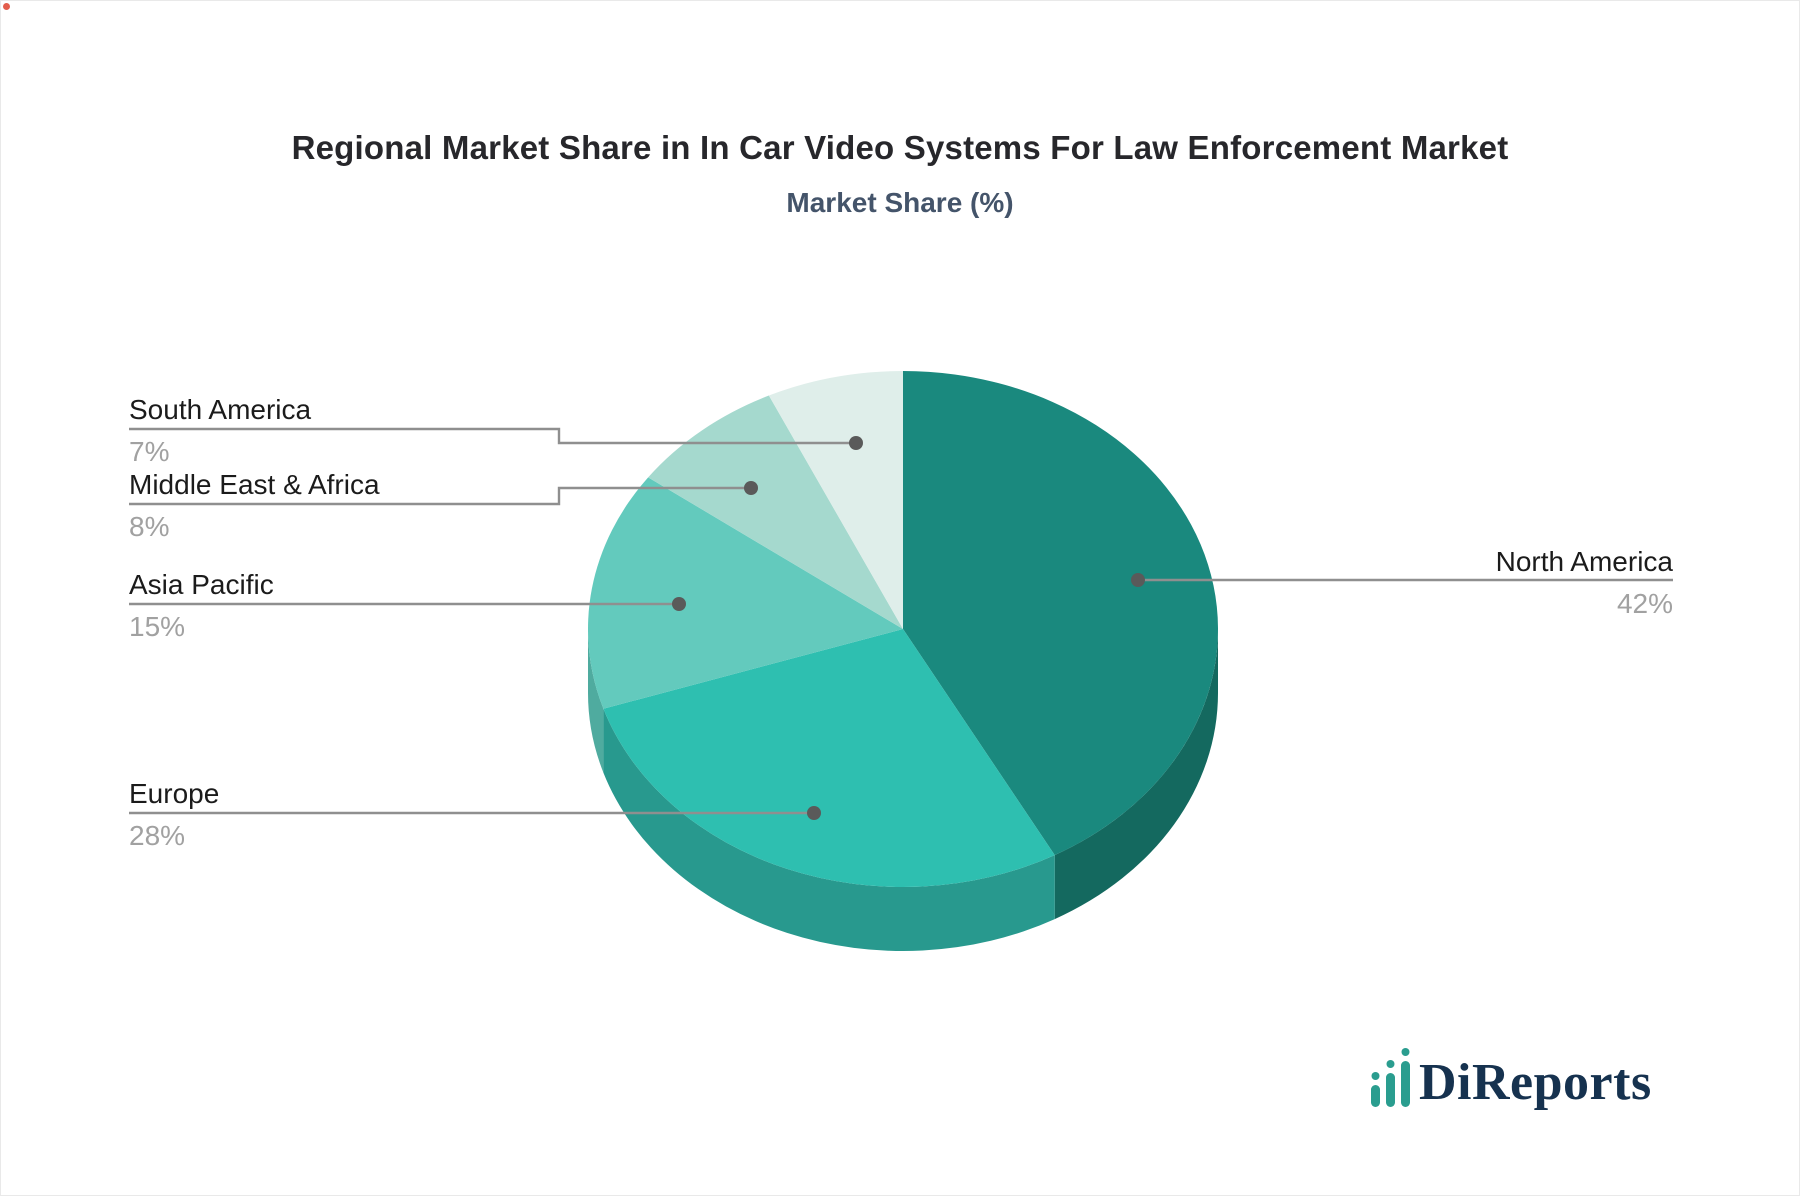  Describe the element at coordinates (492, 436) in the screenshot. I see `leader-line-south-america` at that location.